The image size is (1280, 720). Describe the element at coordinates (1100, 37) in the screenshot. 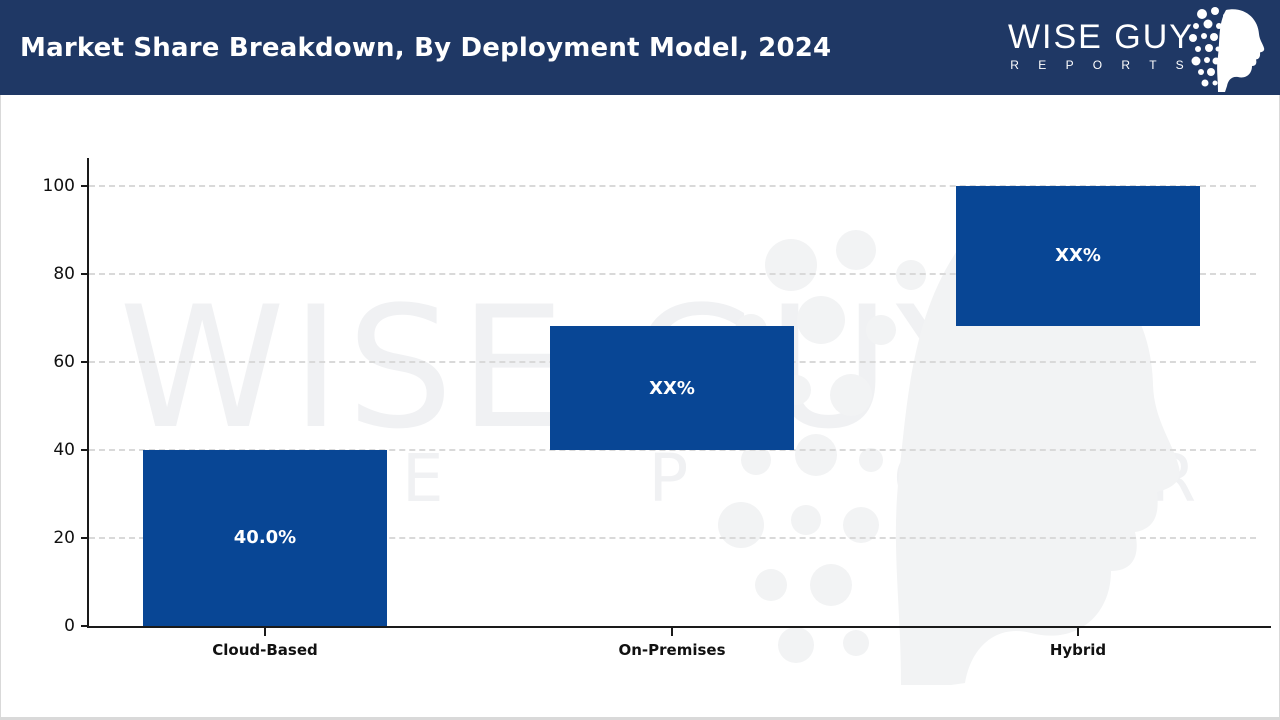

I see `logo-brand-name: WISE GUY` at that location.